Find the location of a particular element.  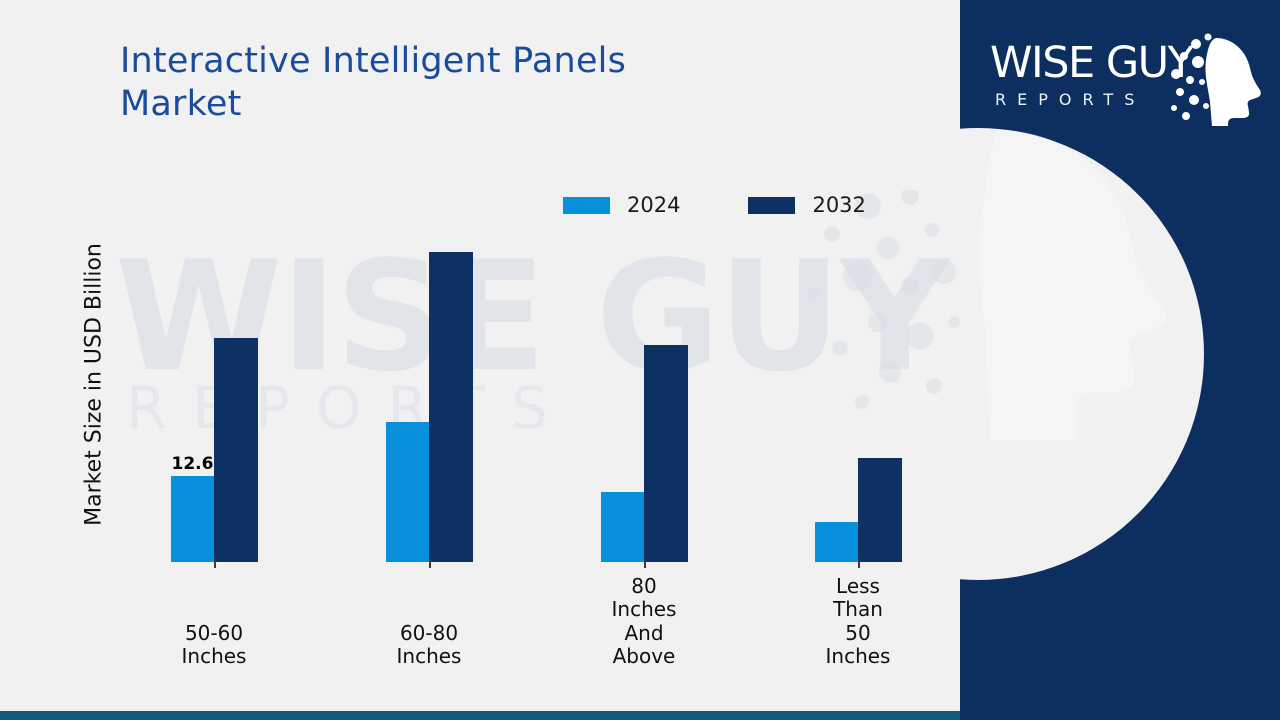

category-label-1: 50-60 Inches is located at coordinates (214, 644).